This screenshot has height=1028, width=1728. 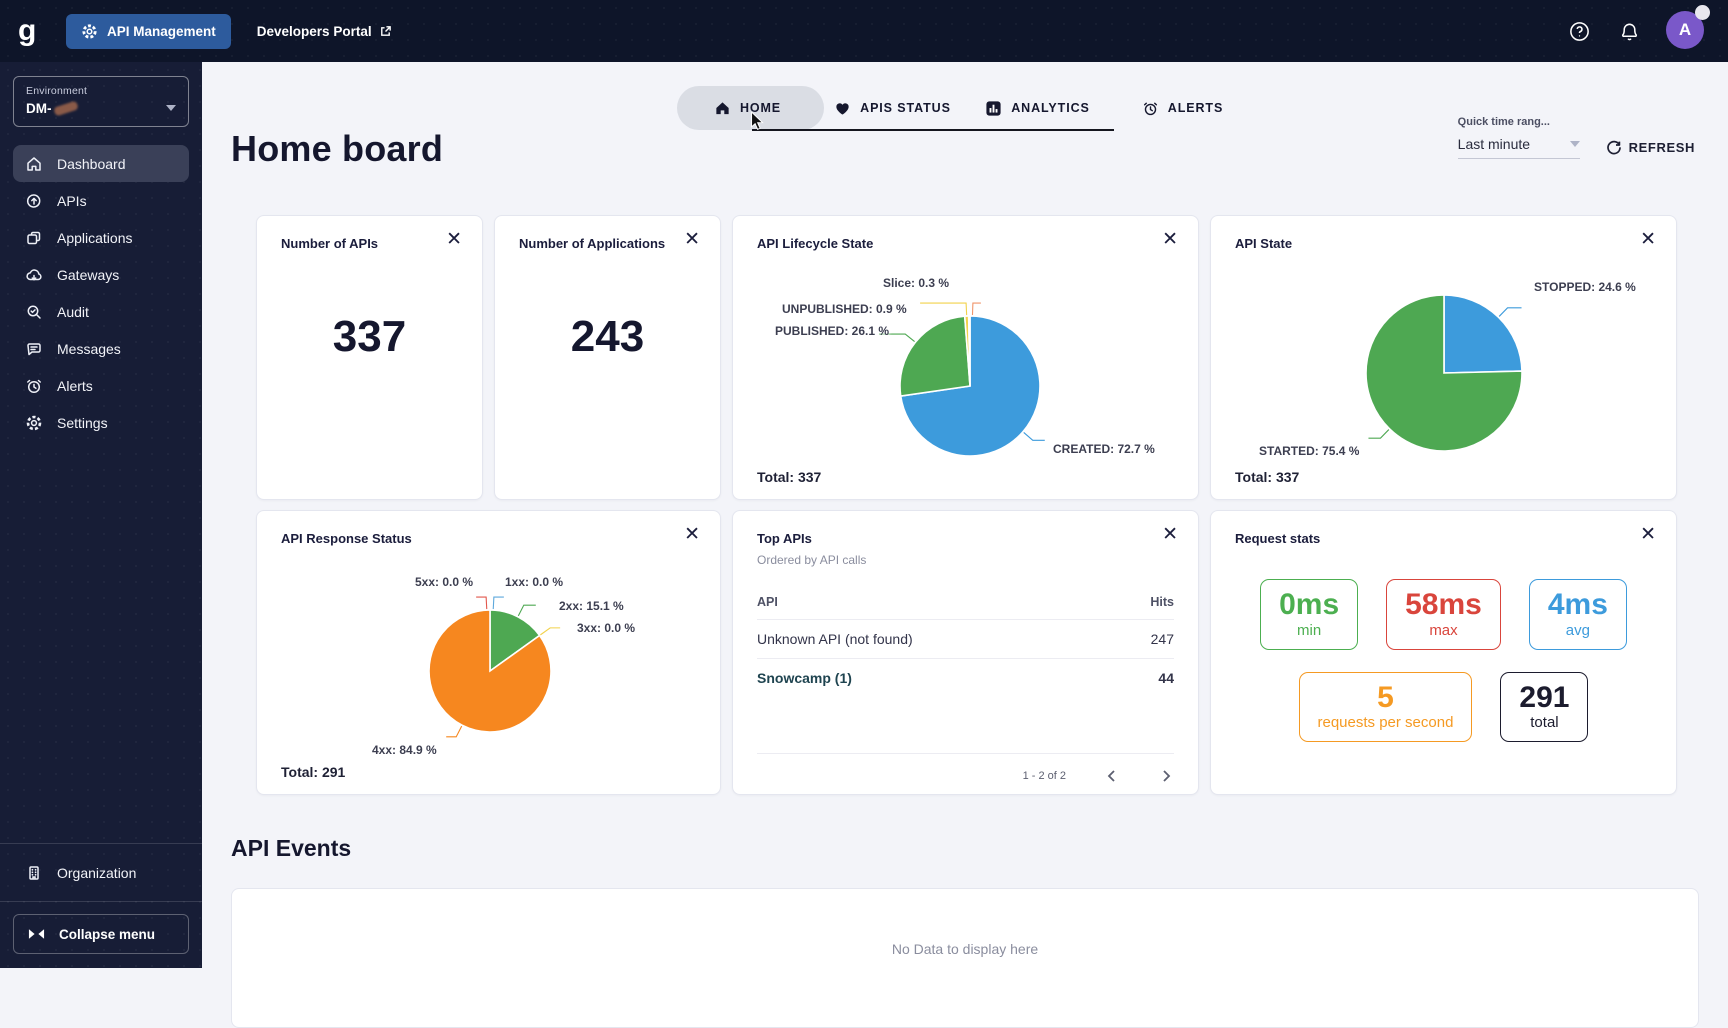 I want to click on api-name: Snowcamp (1), so click(x=804, y=678).